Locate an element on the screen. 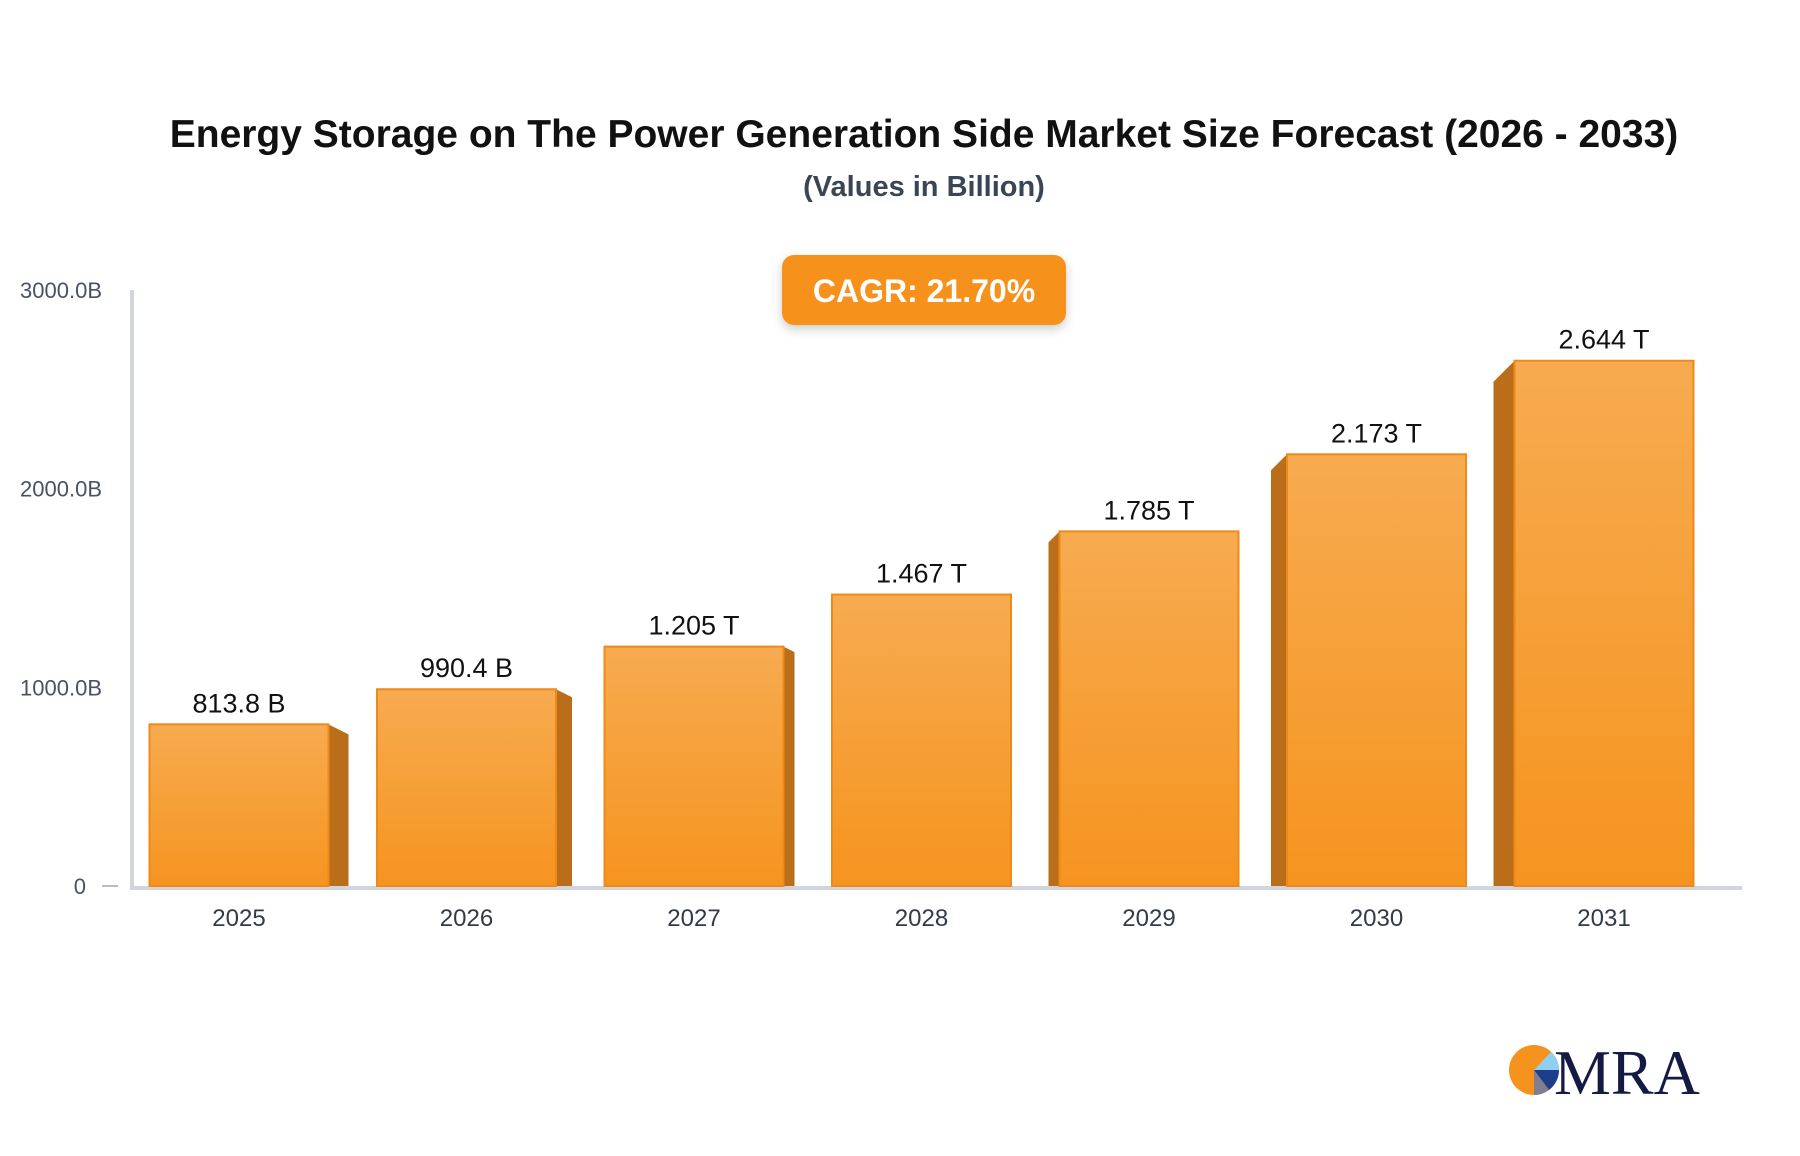  x-tick-label: 2026 is located at coordinates (466, 918).